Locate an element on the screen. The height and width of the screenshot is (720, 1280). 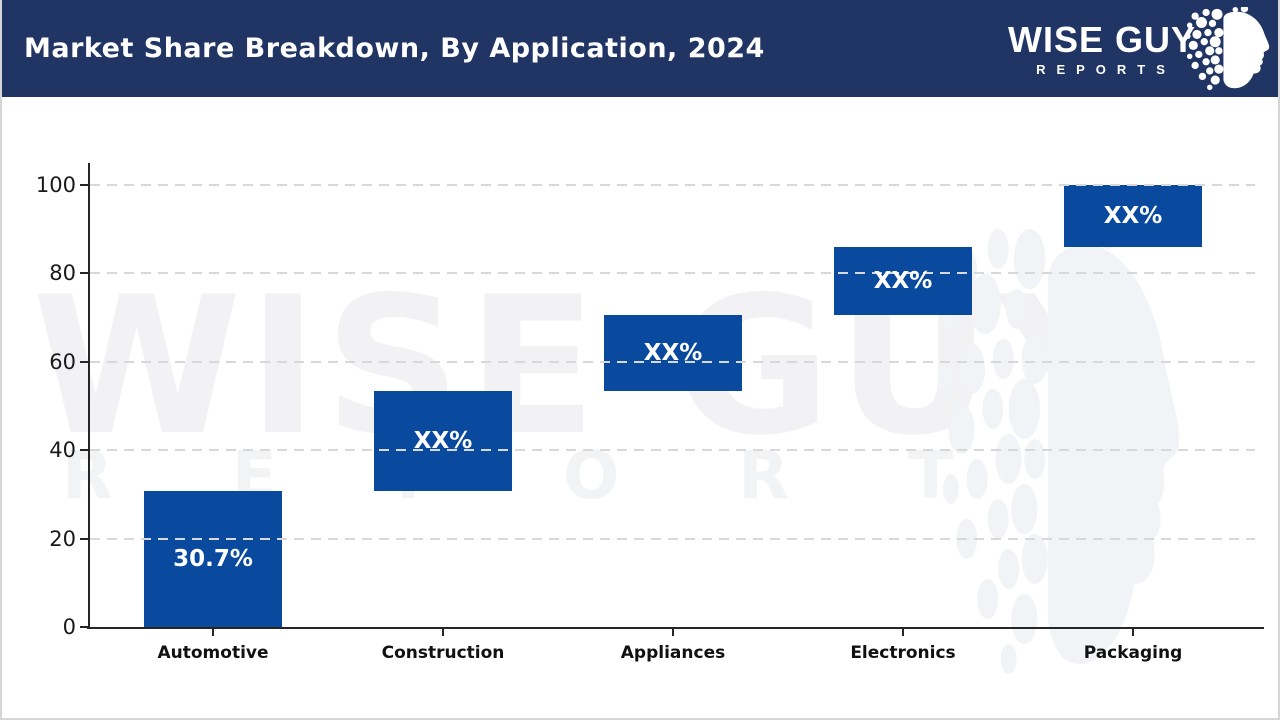
logo-line1: WISE GUY is located at coordinates (1101, 39).